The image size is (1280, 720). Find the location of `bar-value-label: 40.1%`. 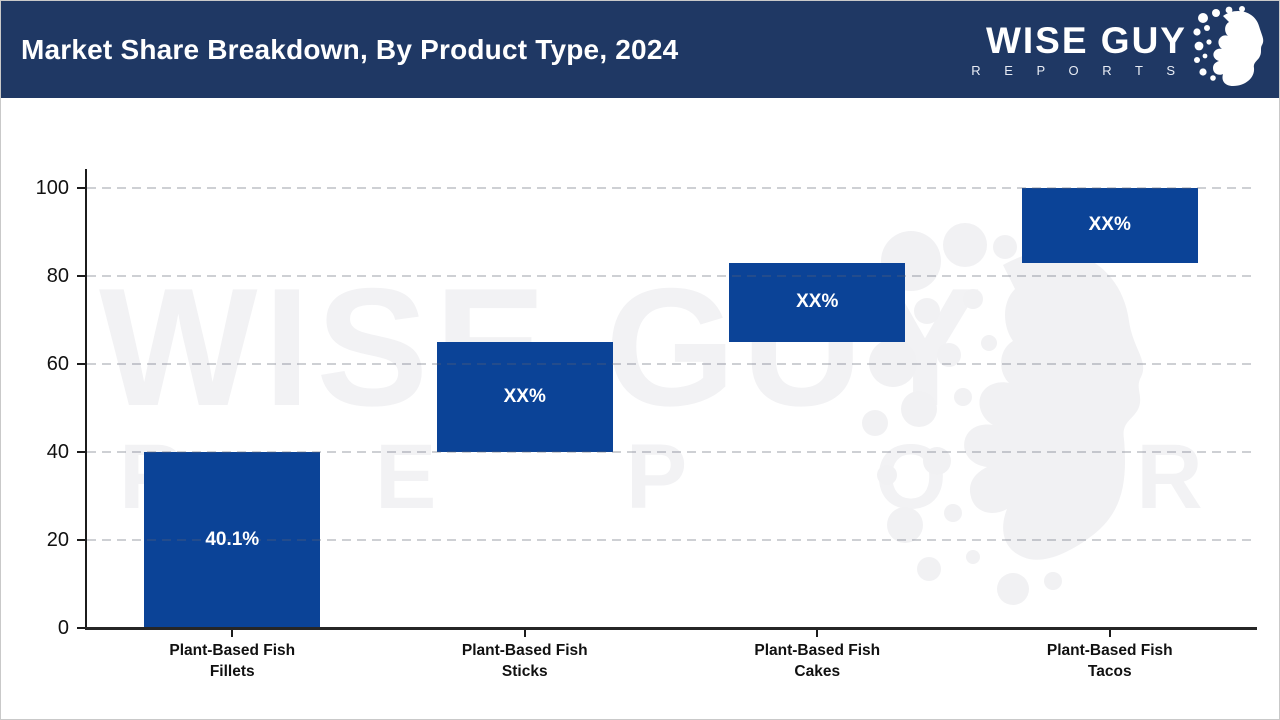

bar-value-label: 40.1% is located at coordinates (232, 539).